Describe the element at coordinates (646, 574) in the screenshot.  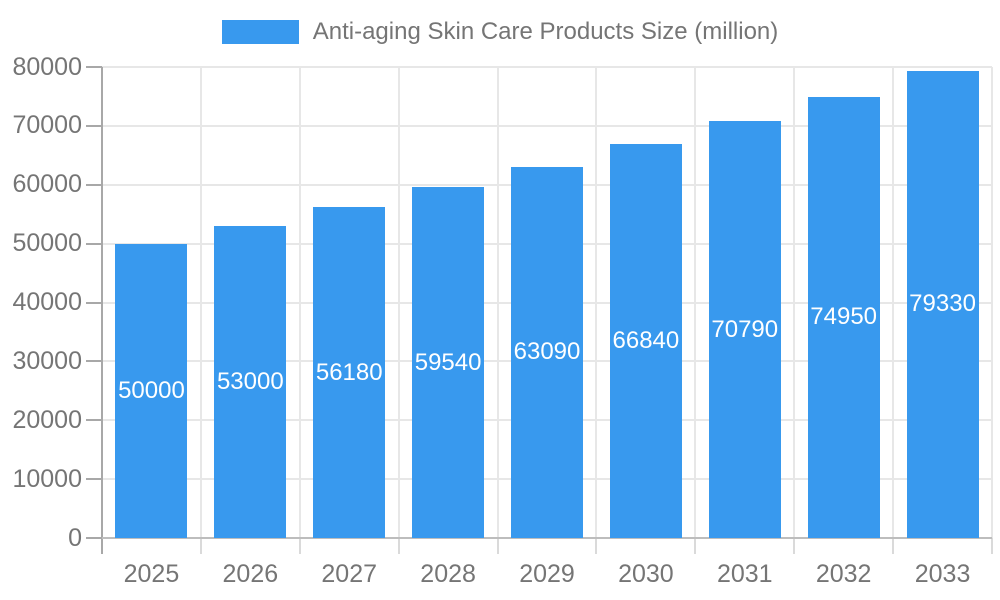
I see `x-axis-label: 2030` at that location.